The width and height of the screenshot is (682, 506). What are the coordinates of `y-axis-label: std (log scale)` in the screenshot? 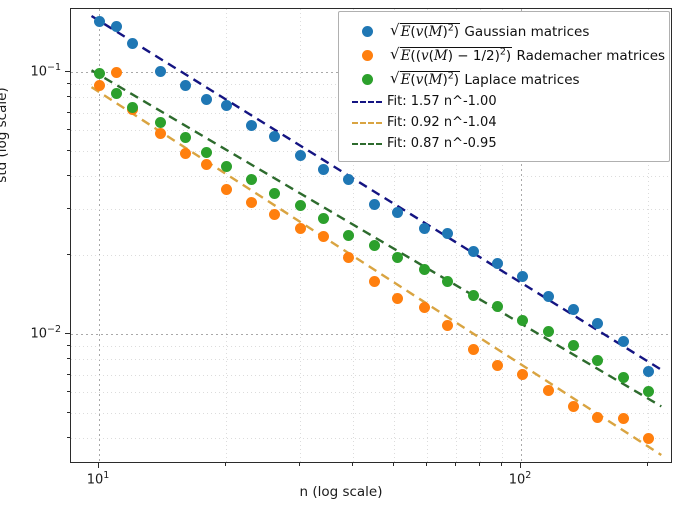 It's located at (5, 135).